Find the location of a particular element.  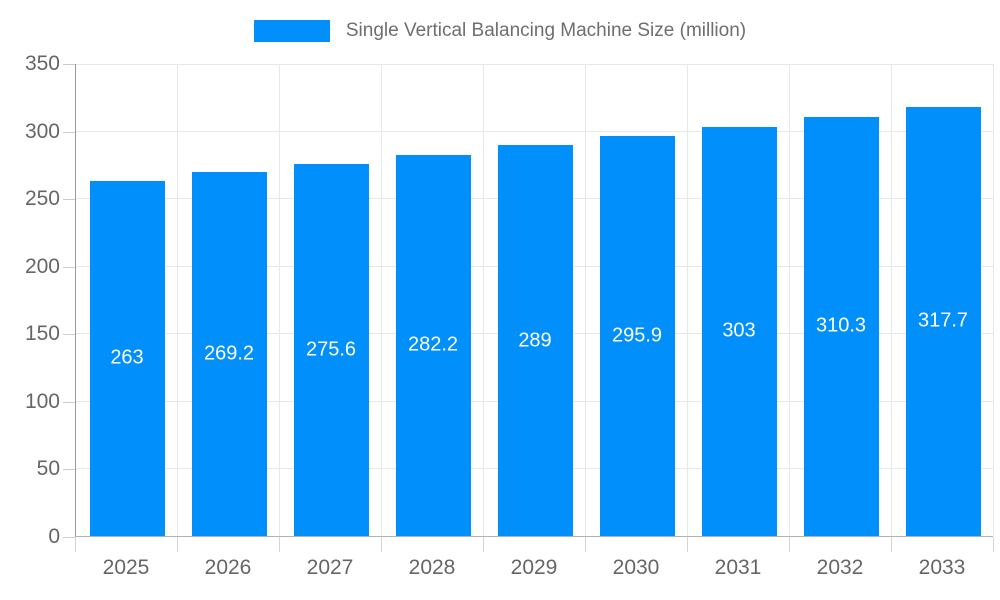

bar-value-label: 310.3 is located at coordinates (841, 325).